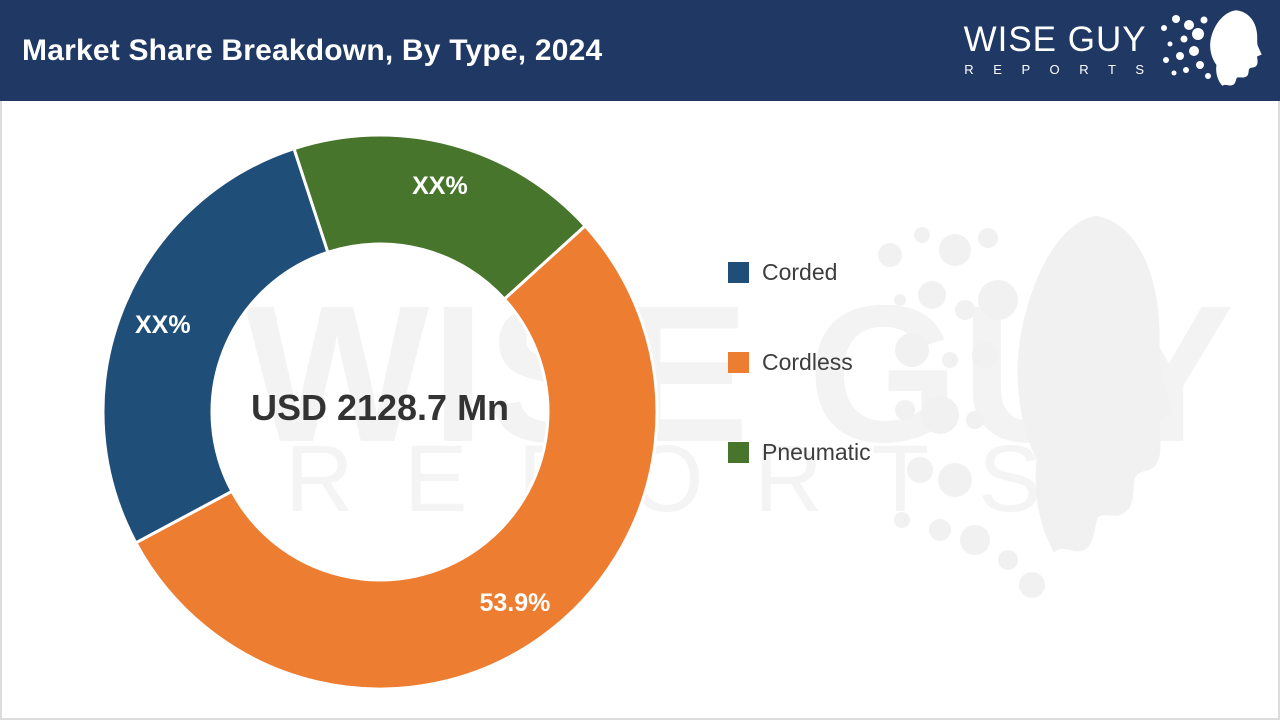  I want to click on page-title: Market Share Breakdown, By Type, 2024, so click(312, 50).